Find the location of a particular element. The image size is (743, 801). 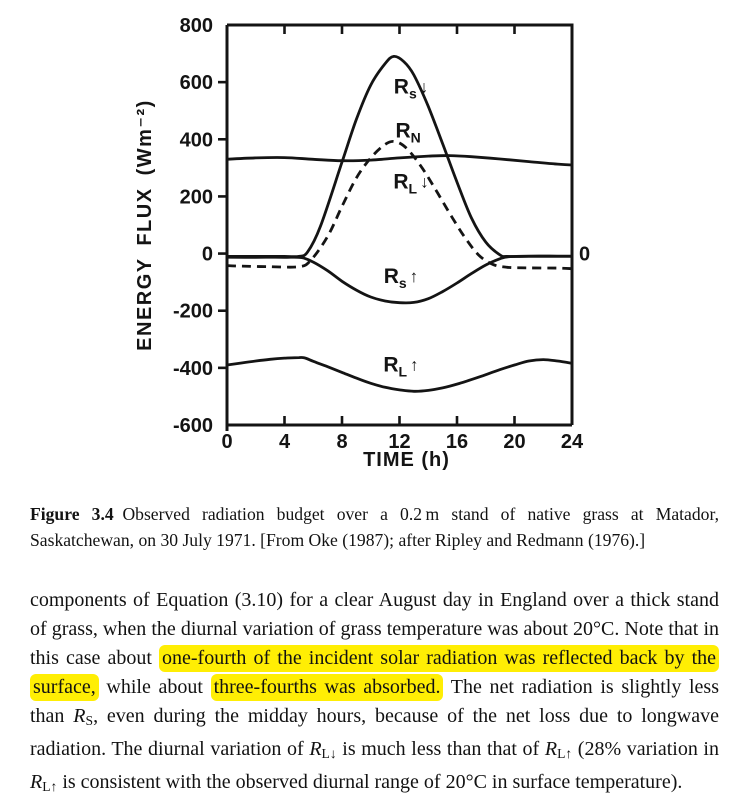

y-tick-label: 200 is located at coordinates (196, 197).